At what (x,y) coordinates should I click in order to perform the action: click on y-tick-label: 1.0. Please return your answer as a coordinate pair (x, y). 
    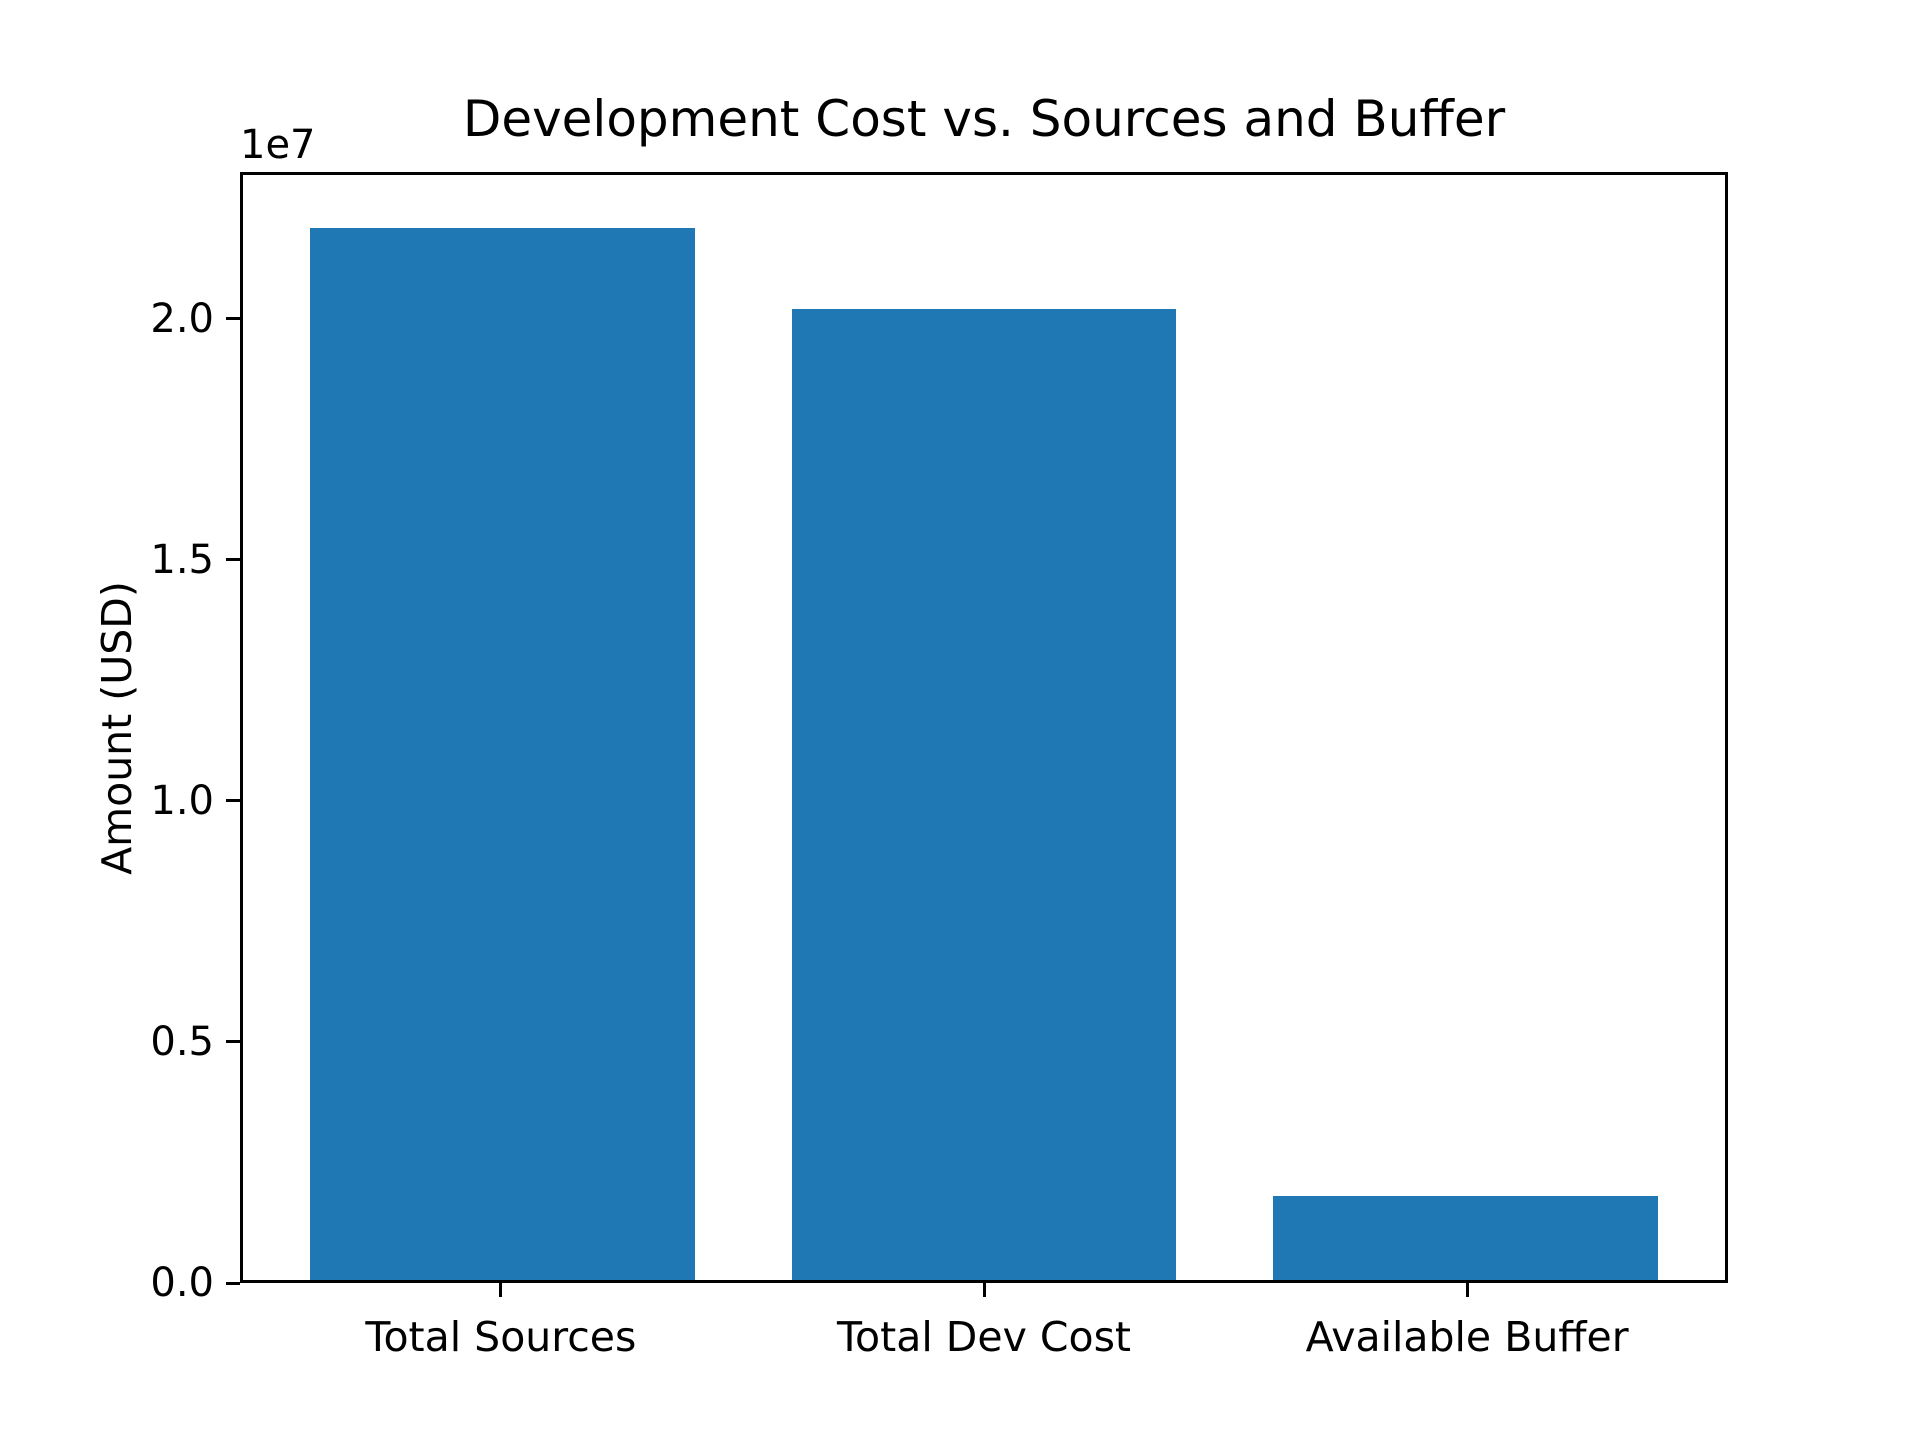
    Looking at the image, I should click on (182, 800).